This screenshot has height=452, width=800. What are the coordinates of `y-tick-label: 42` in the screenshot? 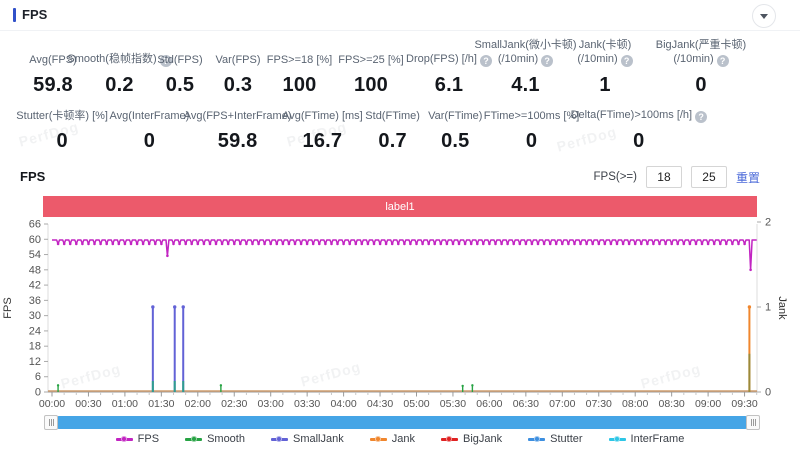 It's located at (35, 286).